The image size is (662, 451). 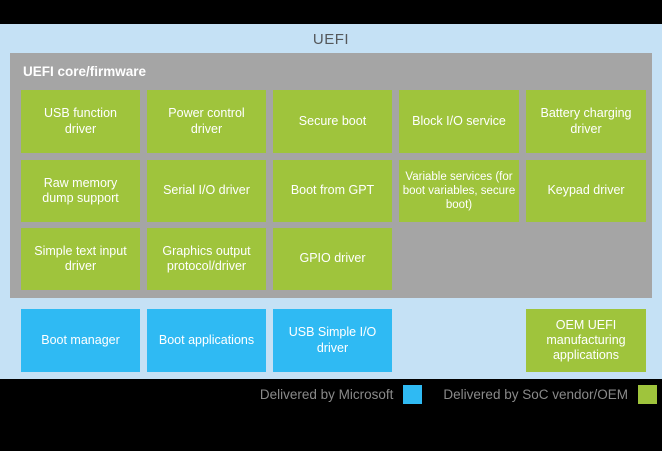 I want to click on module-boot-from-gpt: Boot from GPT, so click(x=332, y=191).